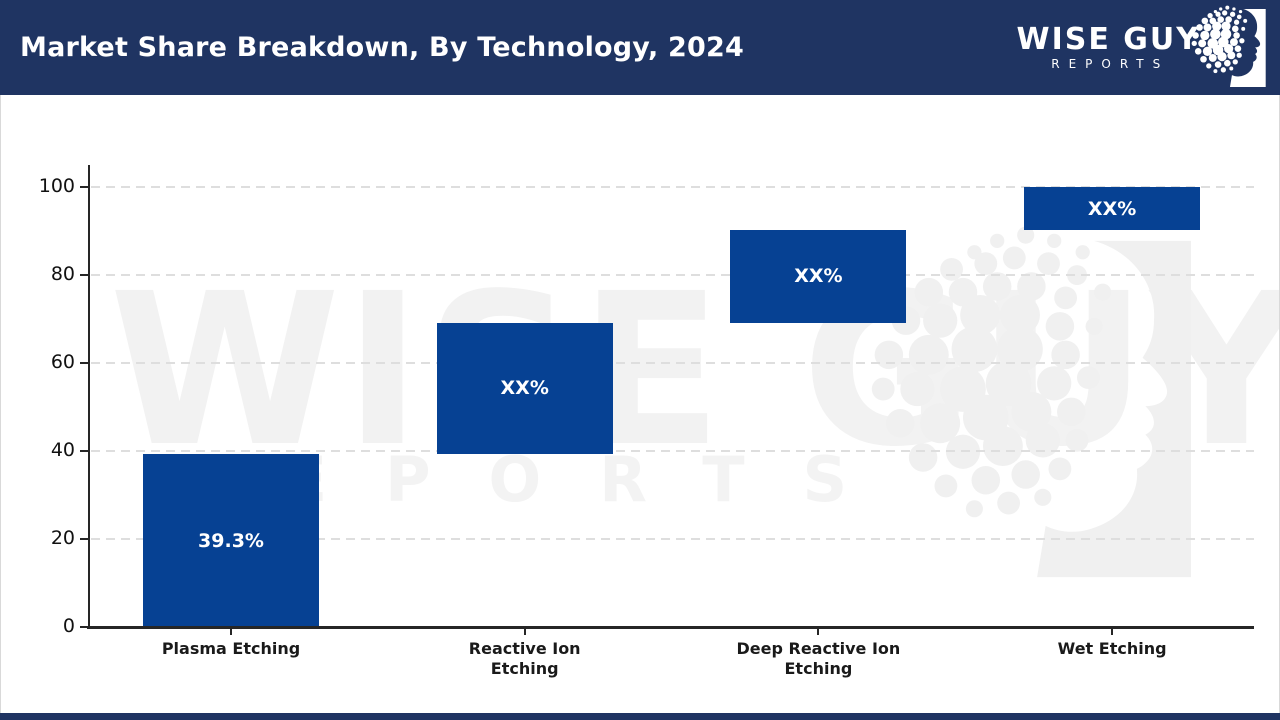  I want to click on logo-wordmark-line1: WISE GUY, so click(1108, 39).